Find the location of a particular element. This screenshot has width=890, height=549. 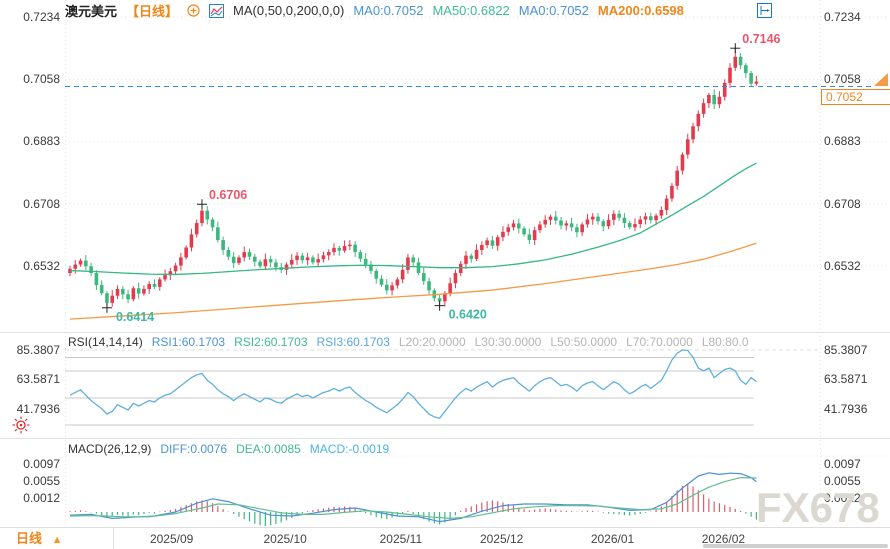

month-label: 2025/11 is located at coordinates (401, 539).